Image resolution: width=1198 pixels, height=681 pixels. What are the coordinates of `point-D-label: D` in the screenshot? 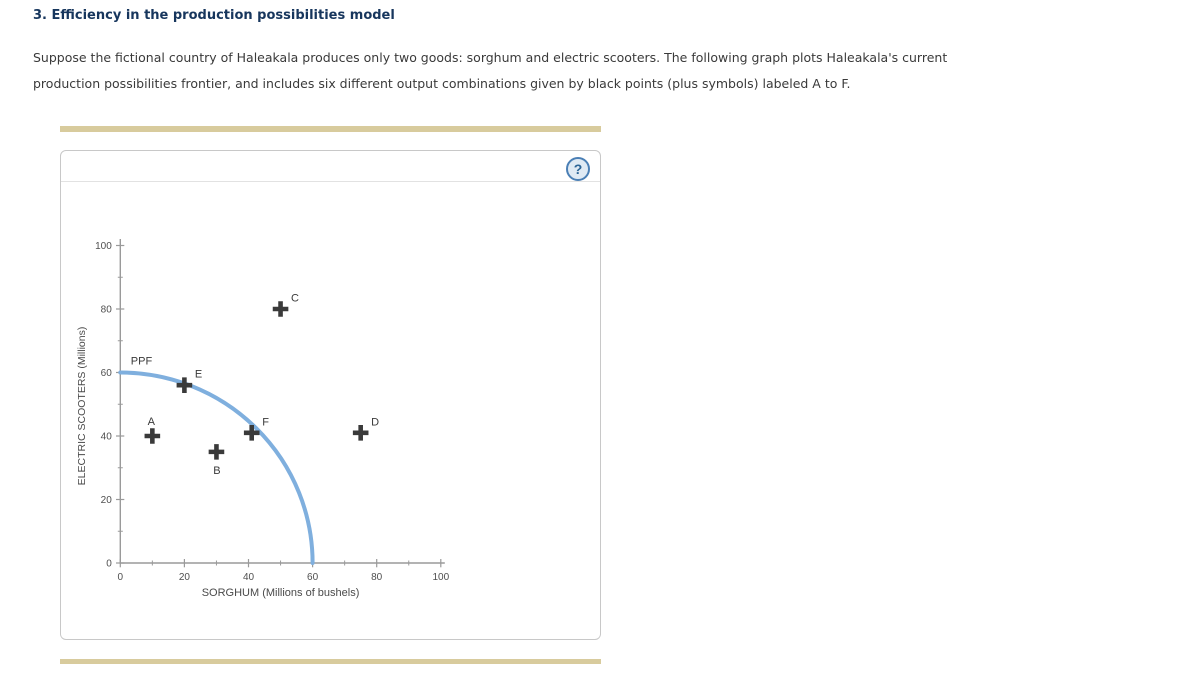 It's located at (375, 422).